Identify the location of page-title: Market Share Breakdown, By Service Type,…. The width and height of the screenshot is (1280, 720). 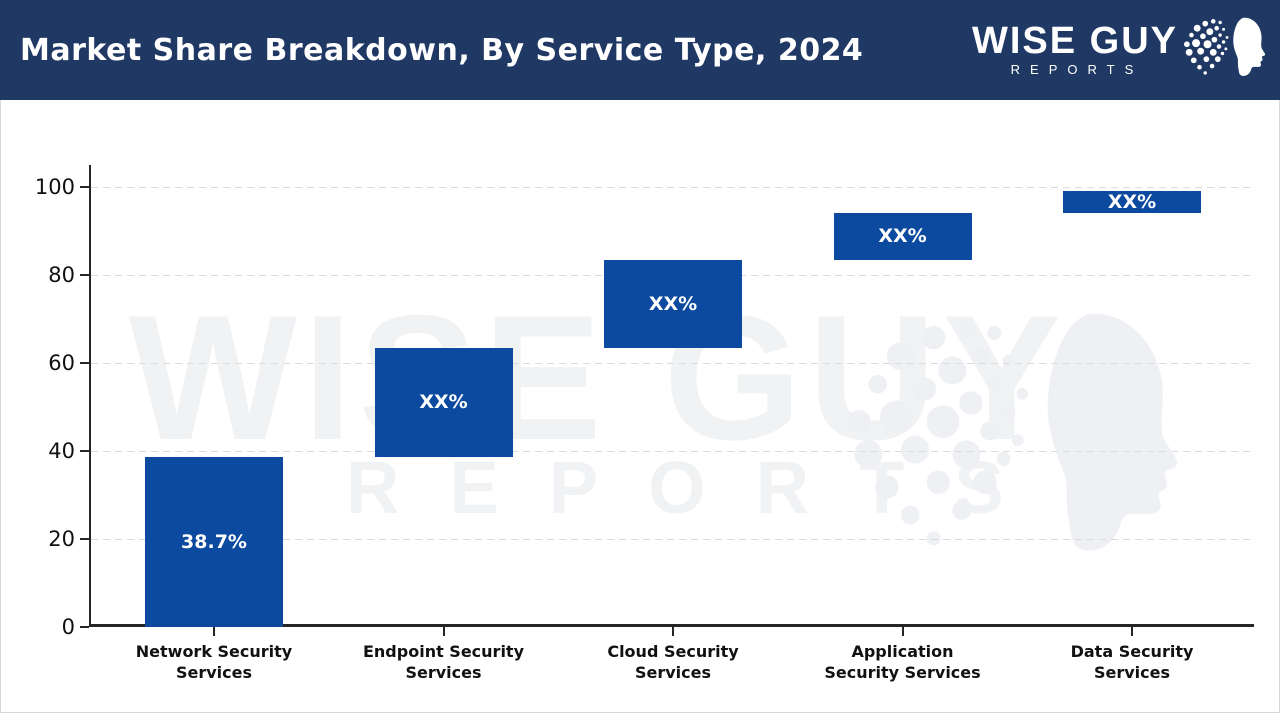
(442, 50).